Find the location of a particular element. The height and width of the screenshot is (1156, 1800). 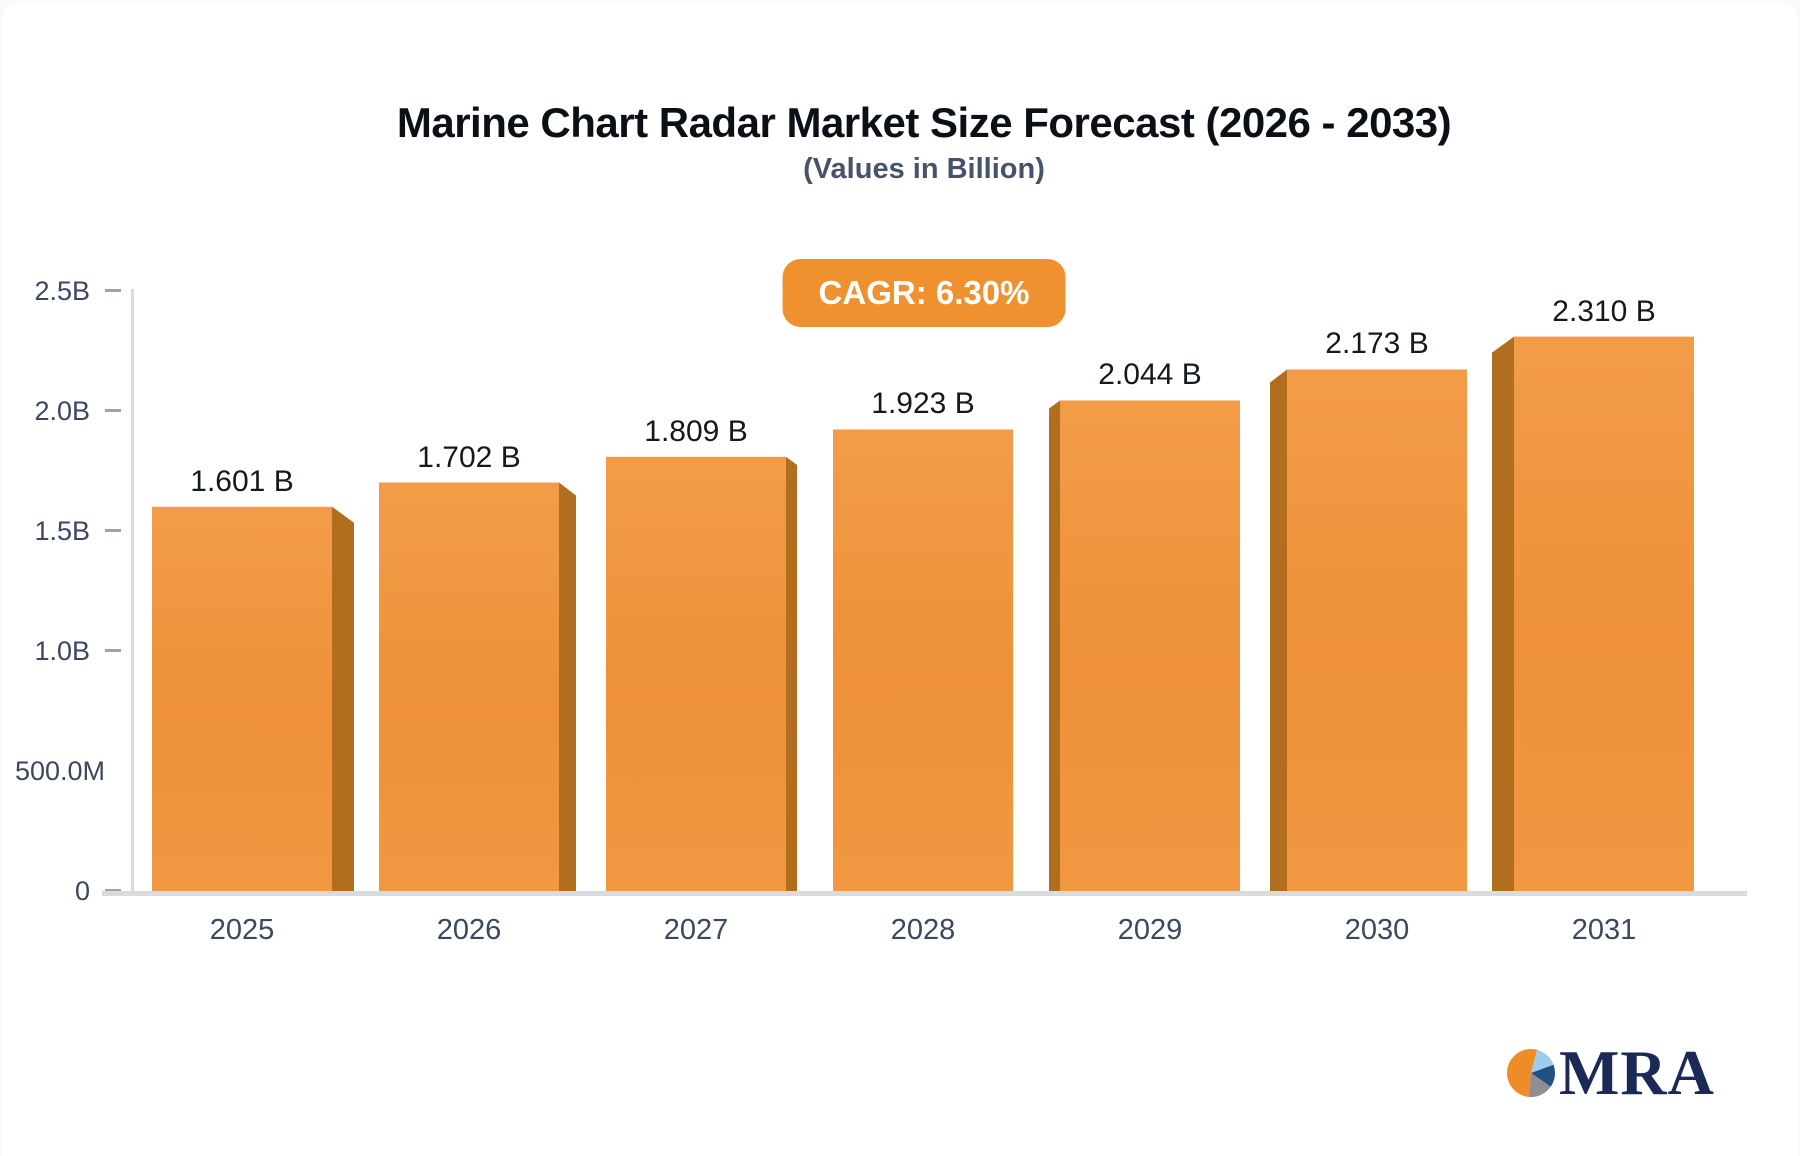

logo-pie-slice-gray is located at coordinates (1539, 1085).